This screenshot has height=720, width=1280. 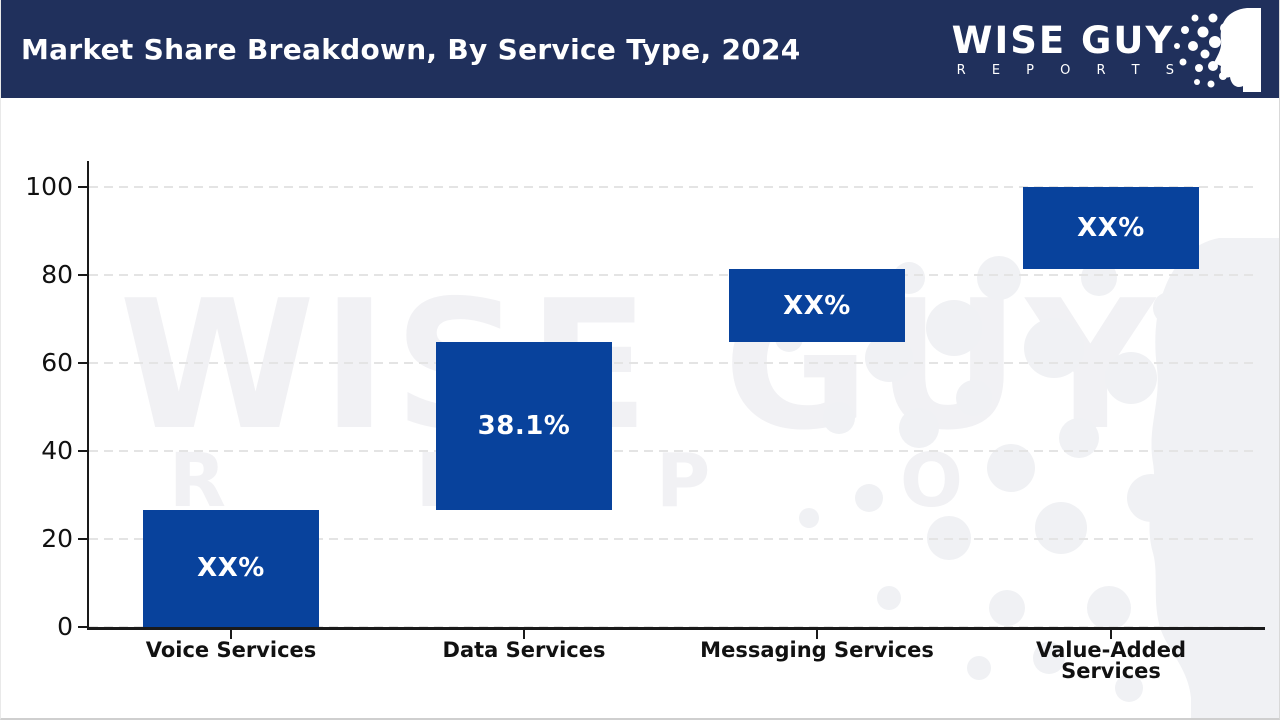 What do you see at coordinates (676, 628) in the screenshot?
I see `x-axis-line` at bounding box center [676, 628].